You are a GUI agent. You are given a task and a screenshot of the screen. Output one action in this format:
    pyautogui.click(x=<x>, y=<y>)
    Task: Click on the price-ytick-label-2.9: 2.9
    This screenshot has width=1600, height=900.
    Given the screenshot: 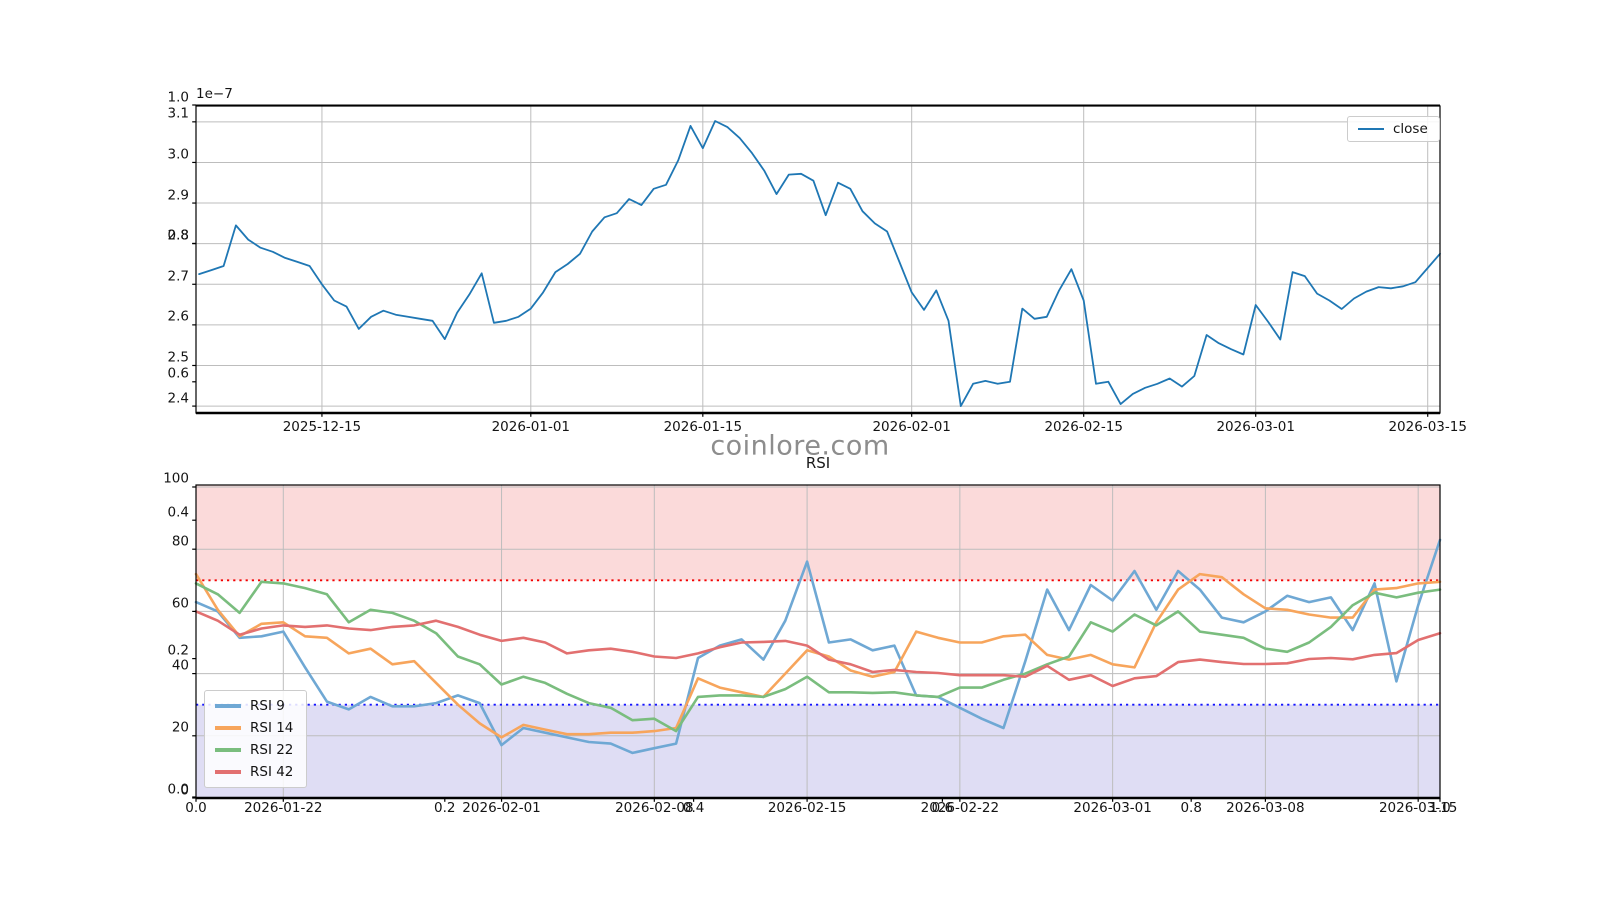 What is the action you would take?
    pyautogui.click(x=178, y=195)
    